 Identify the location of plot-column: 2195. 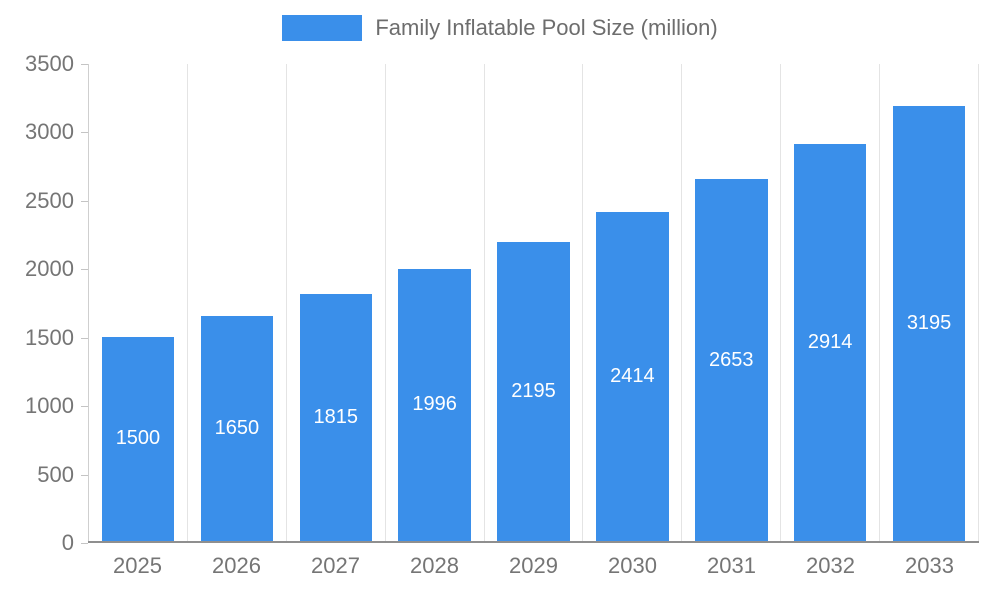
(533, 302).